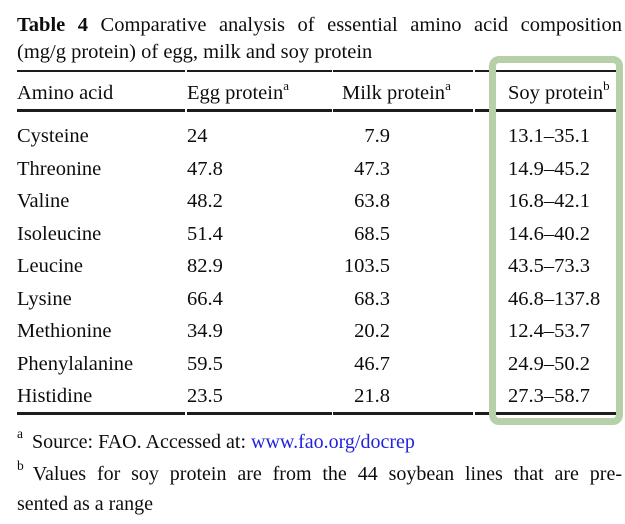 The width and height of the screenshot is (625, 524). Describe the element at coordinates (205, 298) in the screenshot. I see `cell-egg: 66.4` at that location.